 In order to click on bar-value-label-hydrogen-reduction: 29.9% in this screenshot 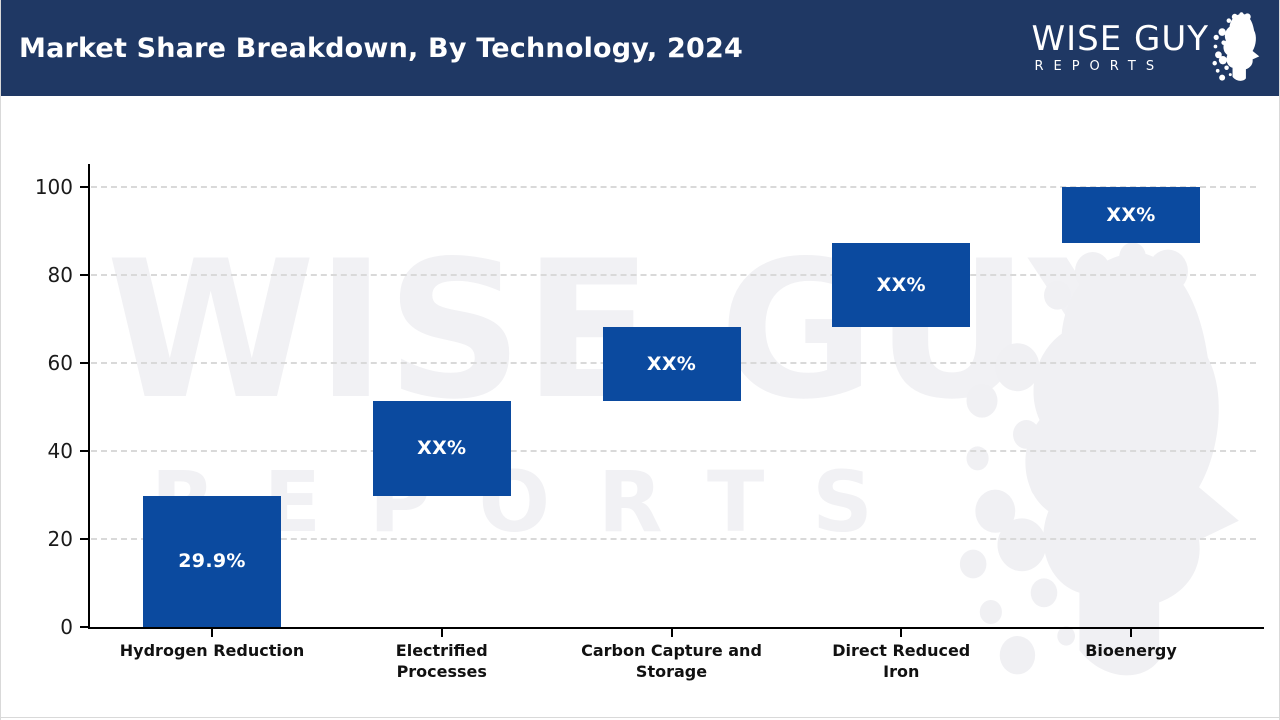, I will do `click(212, 561)`.